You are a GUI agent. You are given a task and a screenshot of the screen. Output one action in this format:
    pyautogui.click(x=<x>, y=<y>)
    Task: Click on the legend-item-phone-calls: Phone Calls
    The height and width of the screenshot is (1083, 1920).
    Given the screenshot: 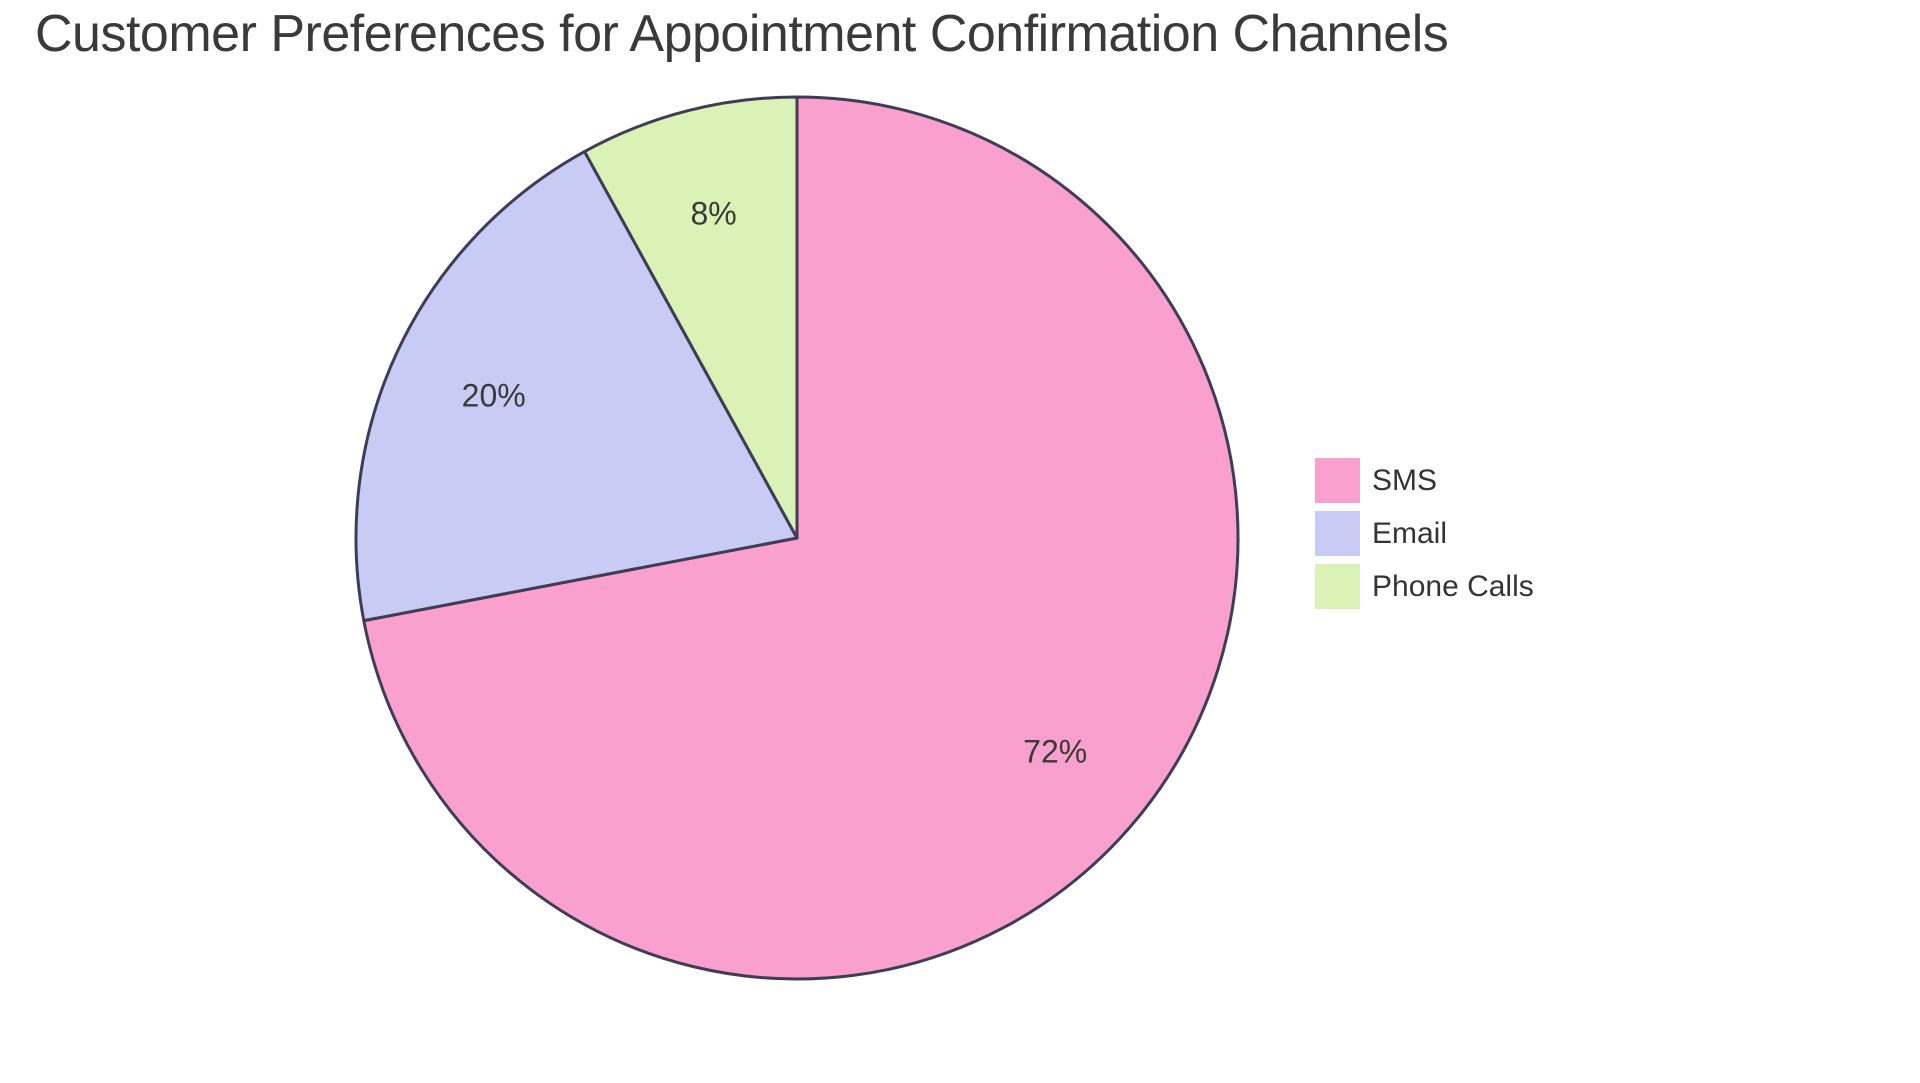 What is the action you would take?
    pyautogui.click(x=1424, y=586)
    